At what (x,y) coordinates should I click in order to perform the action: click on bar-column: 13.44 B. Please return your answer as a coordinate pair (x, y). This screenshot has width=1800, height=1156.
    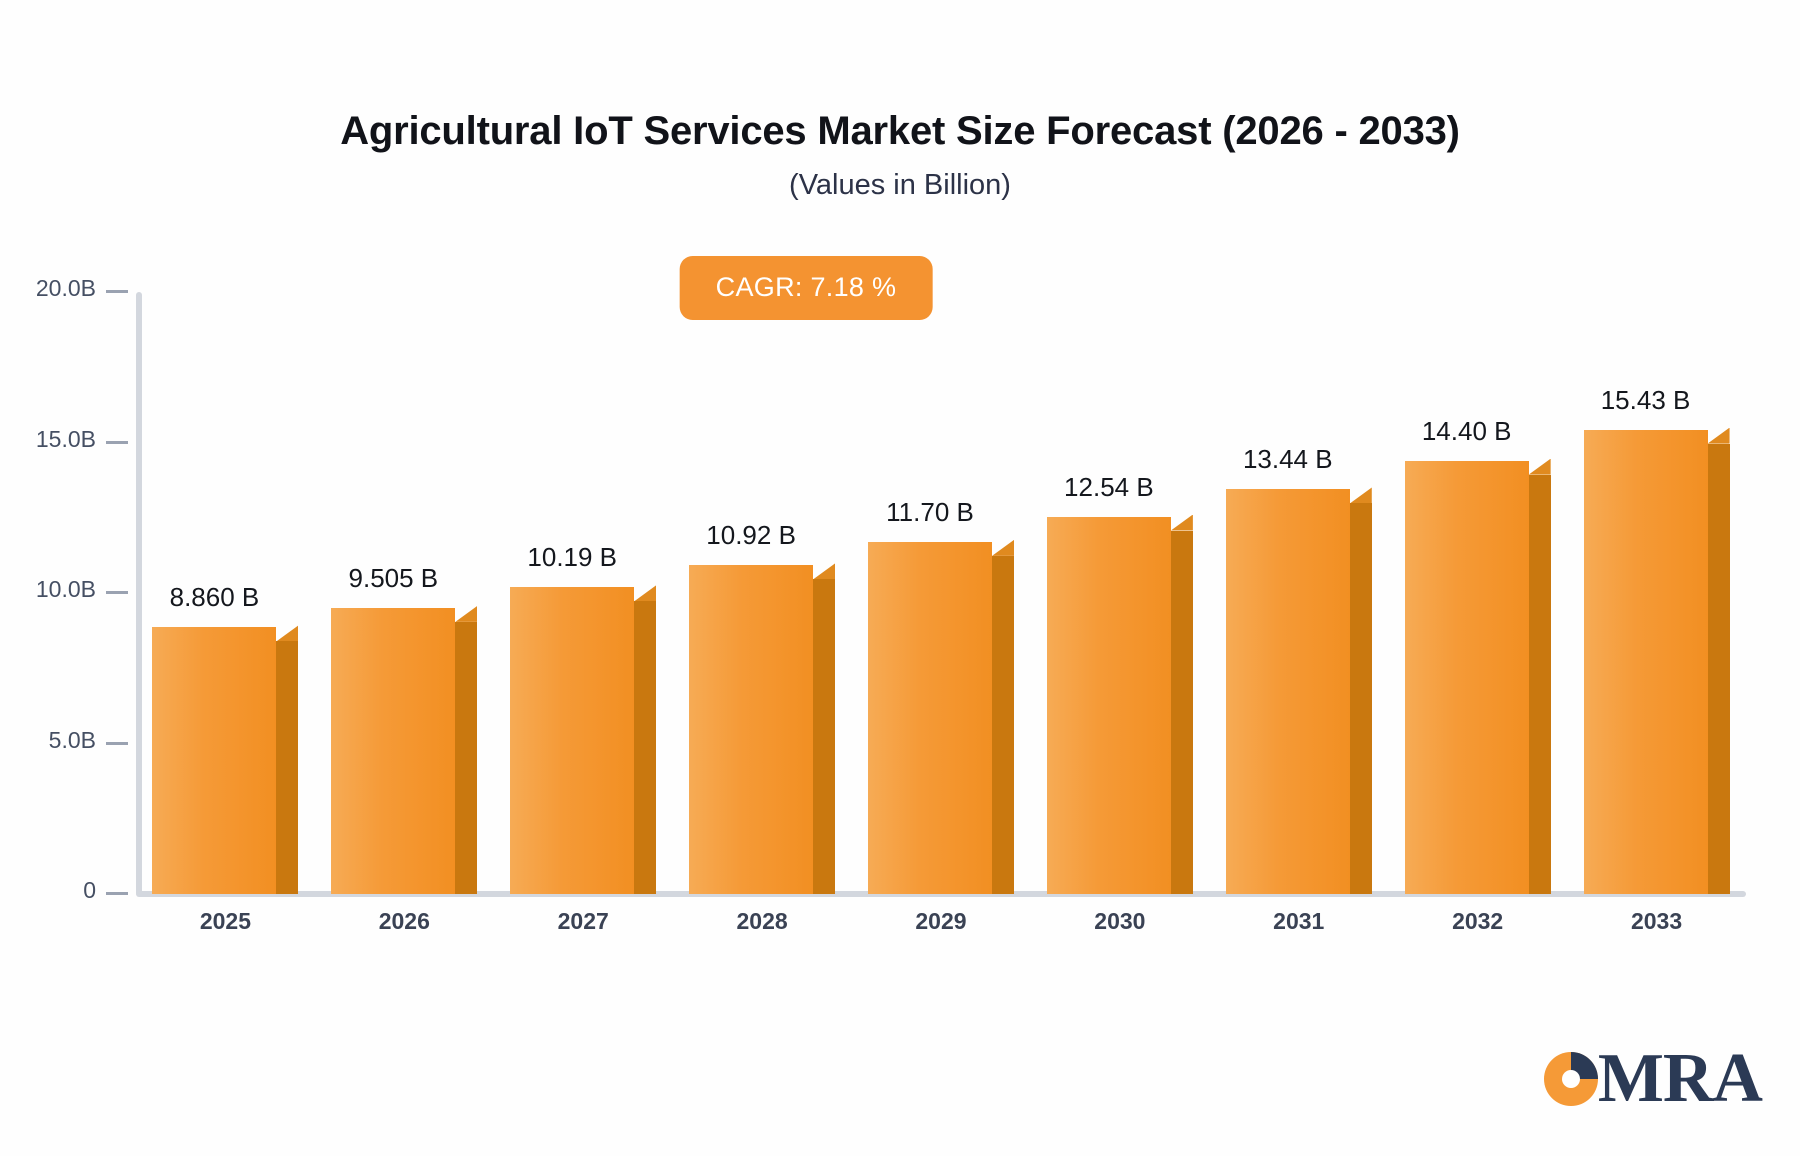
    Looking at the image, I should click on (1298, 593).